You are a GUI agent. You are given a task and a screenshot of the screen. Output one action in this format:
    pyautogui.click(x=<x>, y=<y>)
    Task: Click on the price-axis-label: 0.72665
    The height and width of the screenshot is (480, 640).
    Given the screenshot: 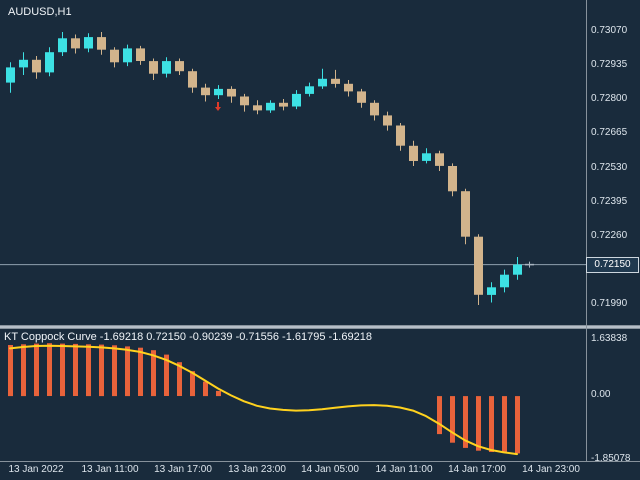 What is the action you would take?
    pyautogui.click(x=609, y=132)
    